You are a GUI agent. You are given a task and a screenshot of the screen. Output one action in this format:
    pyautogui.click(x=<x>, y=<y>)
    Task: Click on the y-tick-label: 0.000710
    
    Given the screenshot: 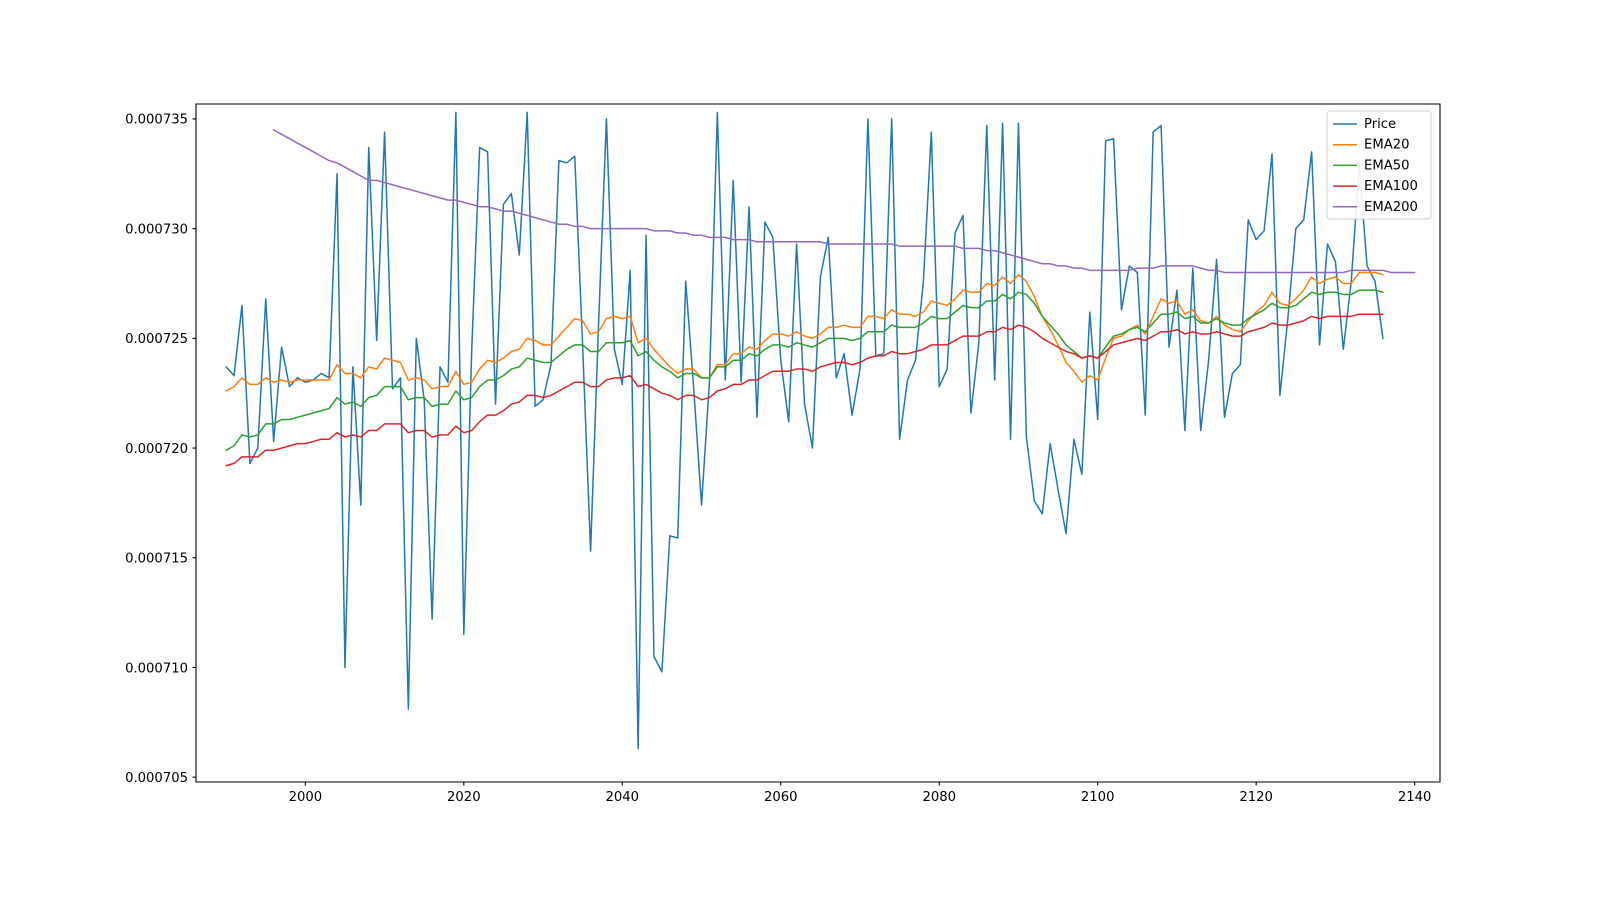 What is the action you would take?
    pyautogui.click(x=156, y=668)
    